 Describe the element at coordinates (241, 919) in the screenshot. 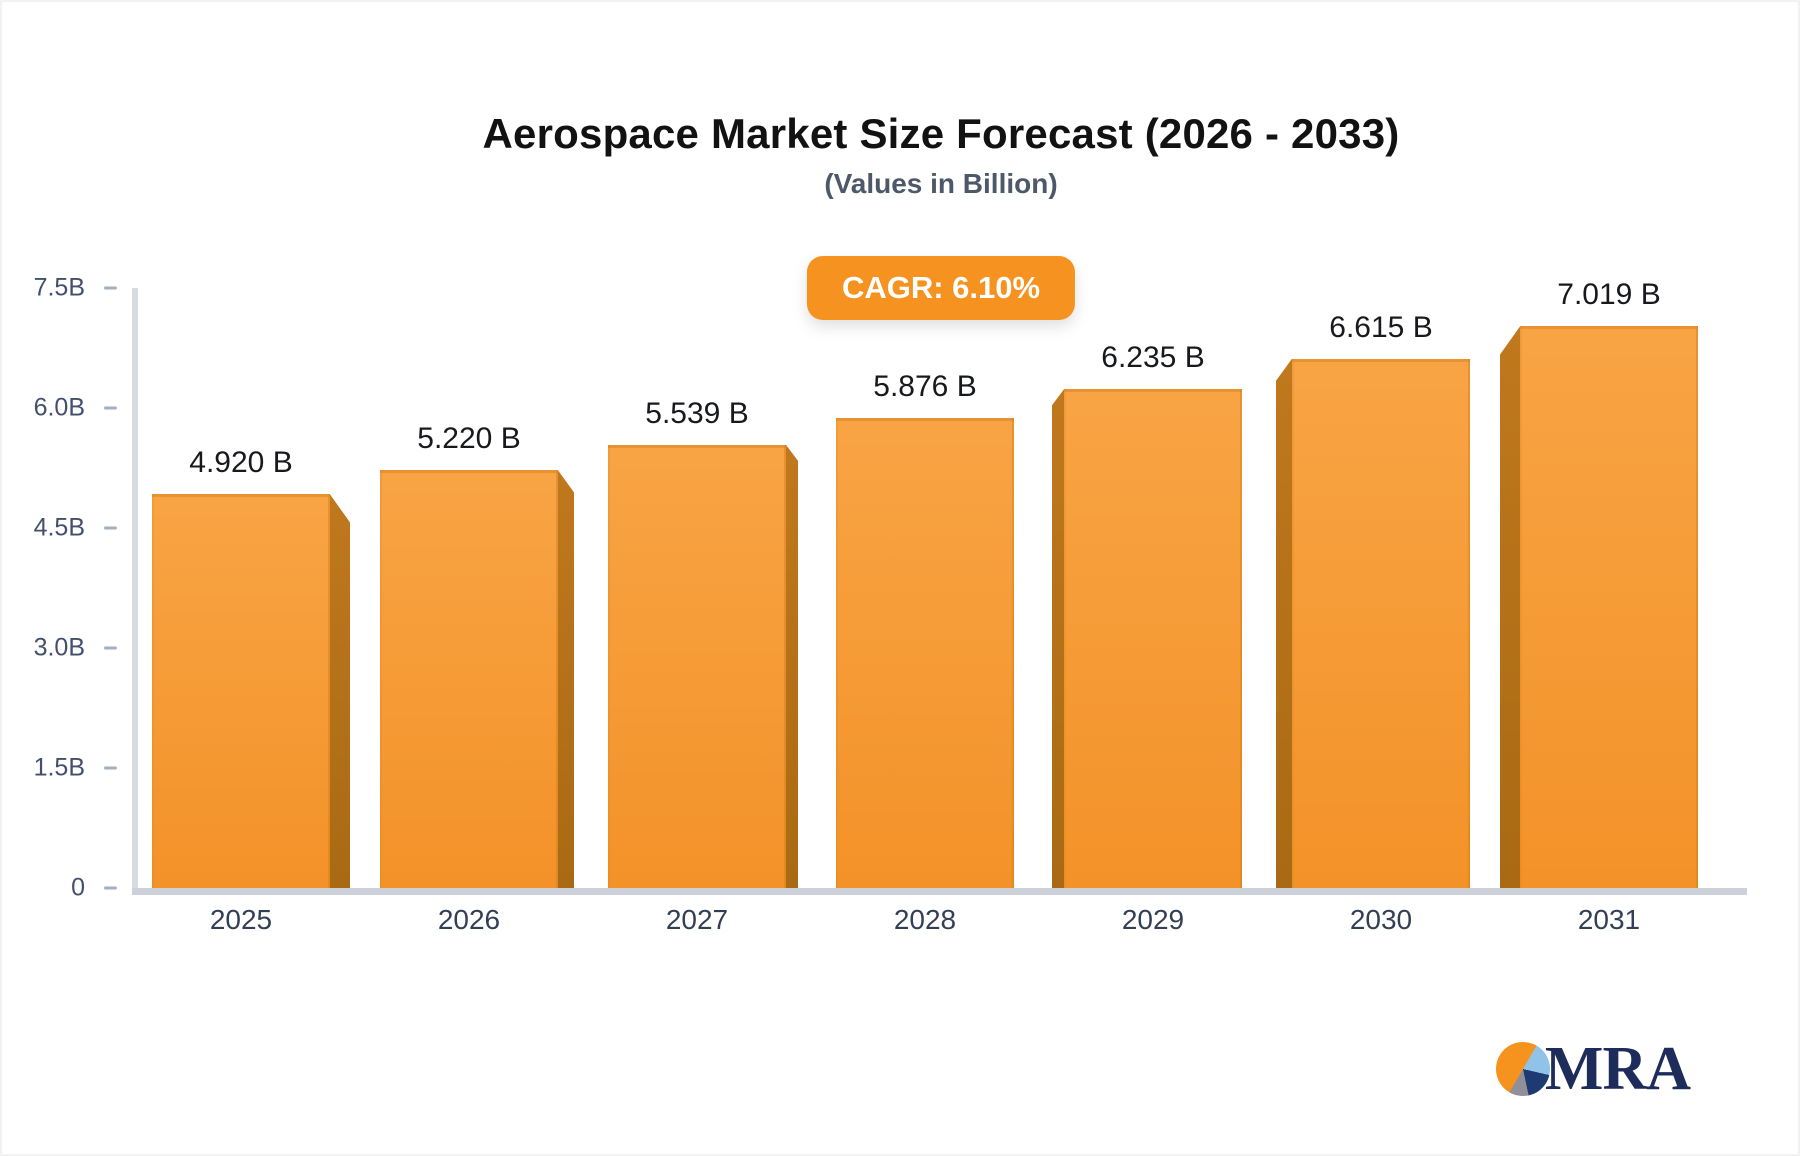

I see `x-axis-label-2025: 2025` at that location.